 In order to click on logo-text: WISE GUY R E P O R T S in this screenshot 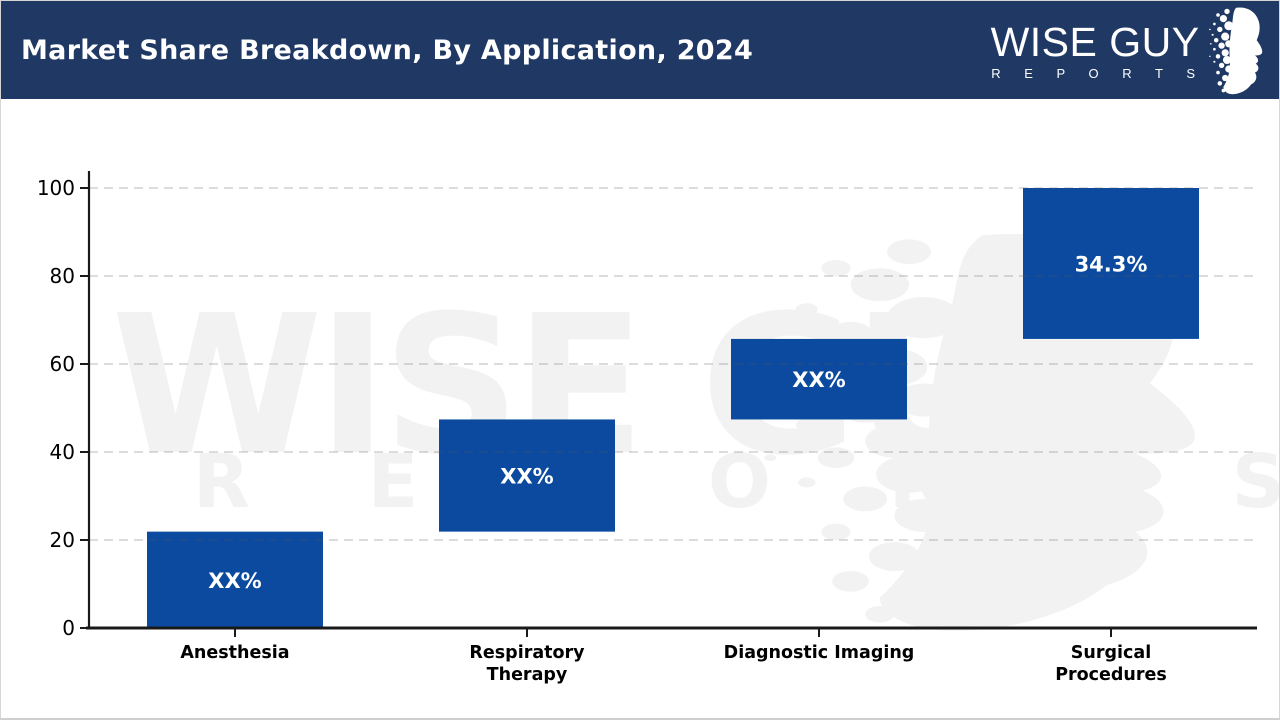, I will do `click(1095, 49)`.